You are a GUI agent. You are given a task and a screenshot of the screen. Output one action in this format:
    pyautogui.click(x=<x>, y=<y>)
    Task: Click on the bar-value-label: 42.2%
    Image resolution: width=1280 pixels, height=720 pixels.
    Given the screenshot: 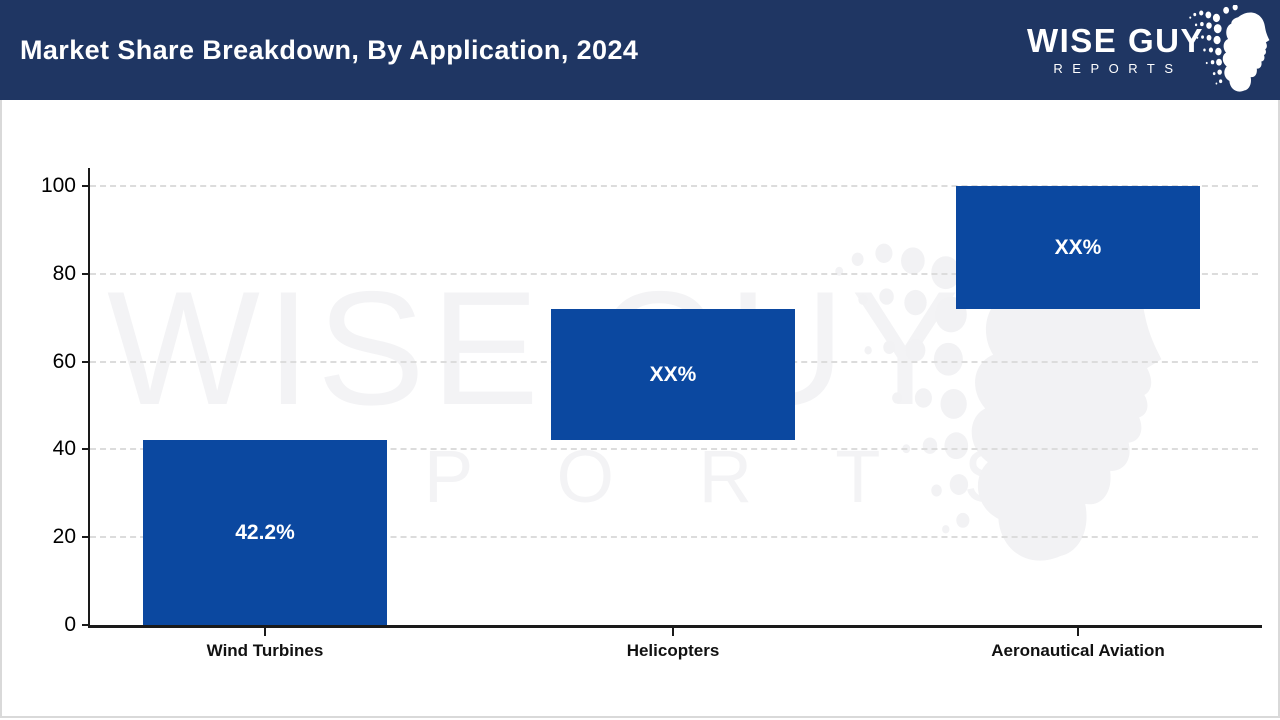 What is the action you would take?
    pyautogui.click(x=265, y=533)
    